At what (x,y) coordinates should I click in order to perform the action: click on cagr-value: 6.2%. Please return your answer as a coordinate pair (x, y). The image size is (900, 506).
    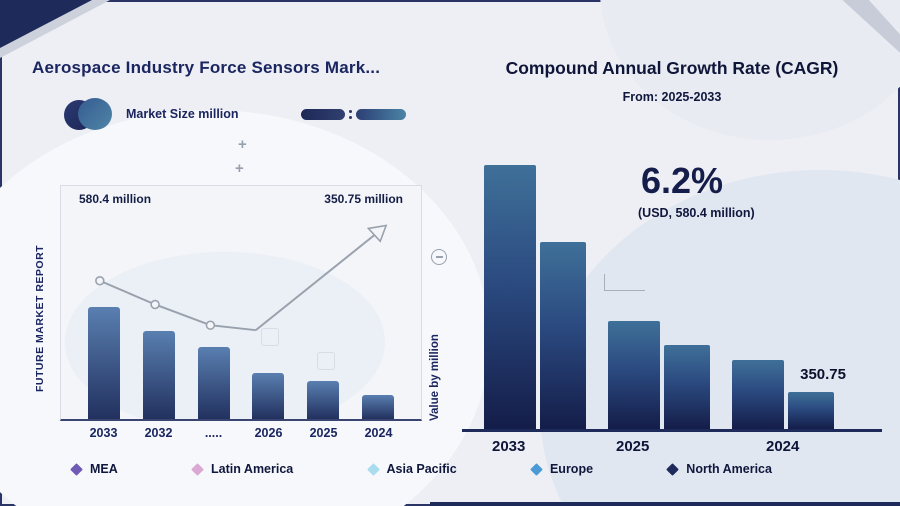
    Looking at the image, I should click on (682, 180).